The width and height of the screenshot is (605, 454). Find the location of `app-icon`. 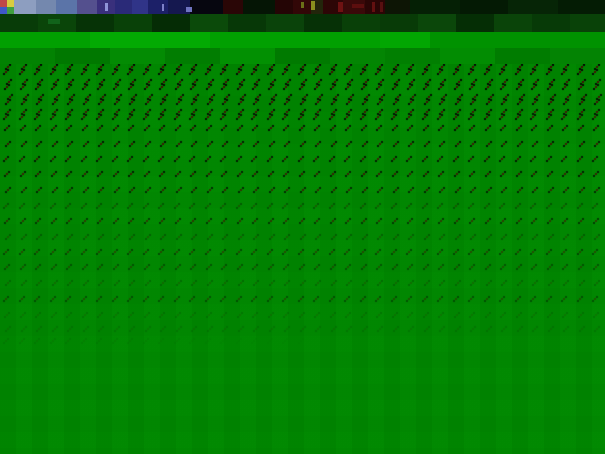

app-icon is located at coordinates (7, 7).